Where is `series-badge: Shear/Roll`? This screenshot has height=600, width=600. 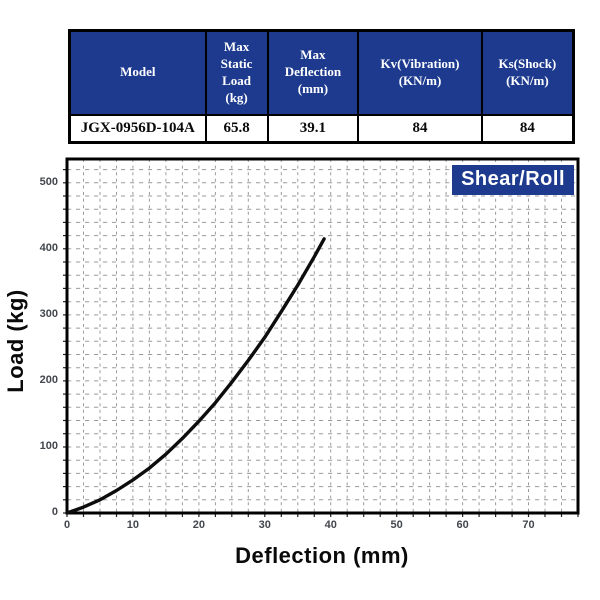
series-badge: Shear/Roll is located at coordinates (513, 180).